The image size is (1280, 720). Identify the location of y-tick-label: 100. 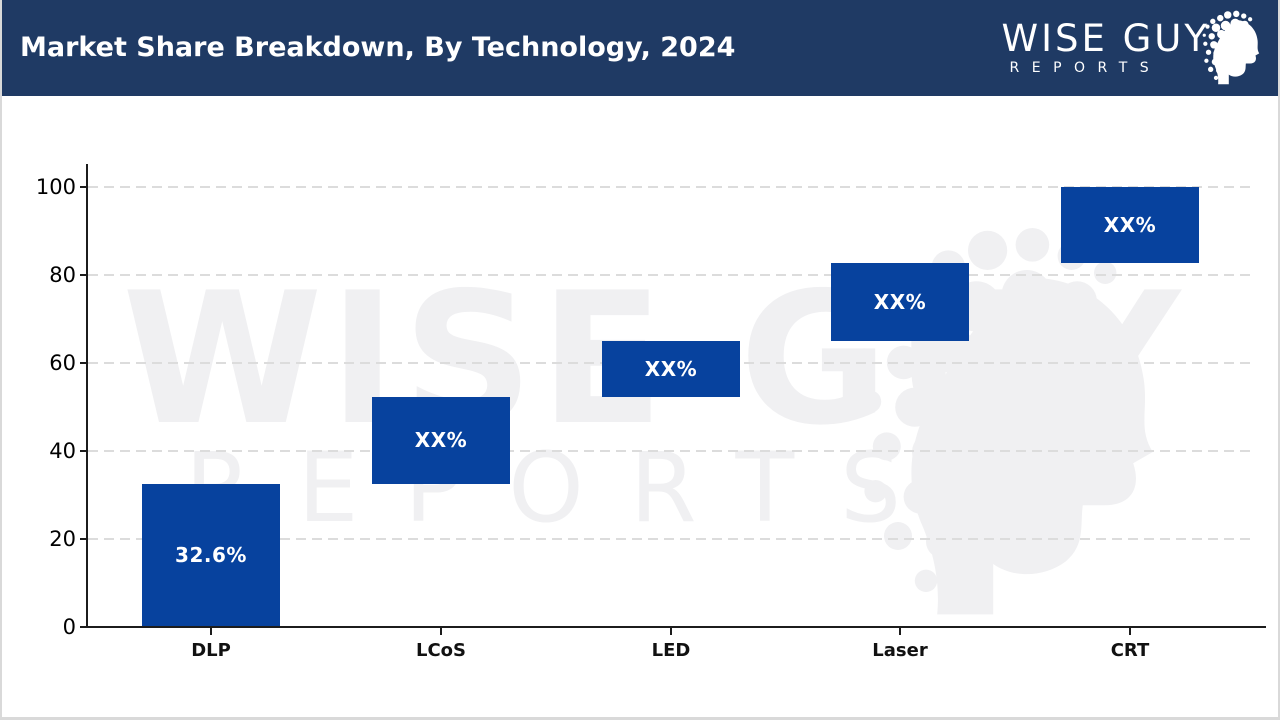
(55, 187).